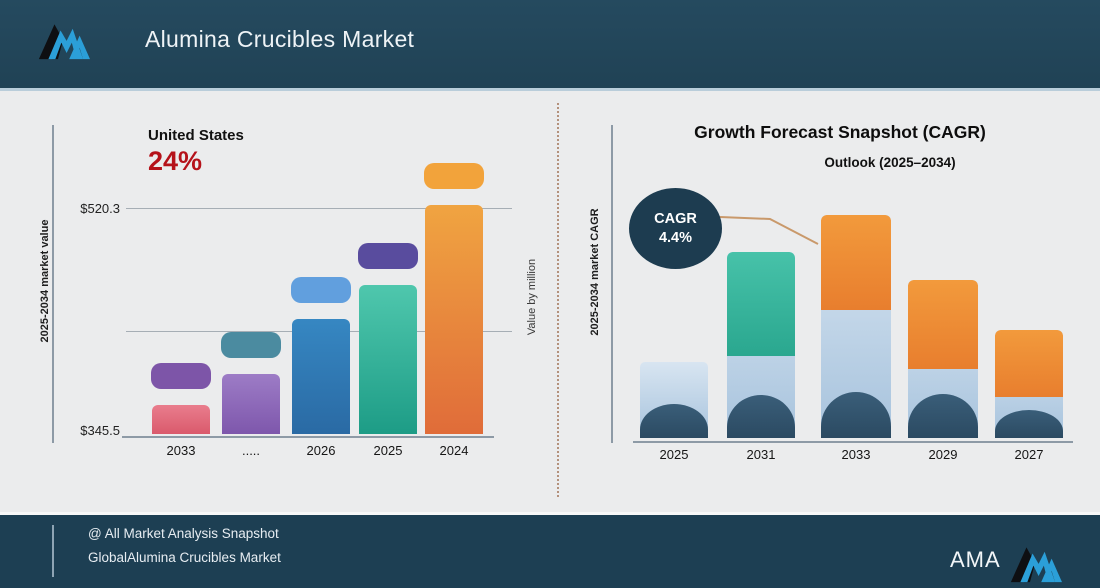 This screenshot has height=588, width=1100. What do you see at coordinates (595, 272) in the screenshot?
I see `right-y-axis-title: 2025-2034 market CAGR` at bounding box center [595, 272].